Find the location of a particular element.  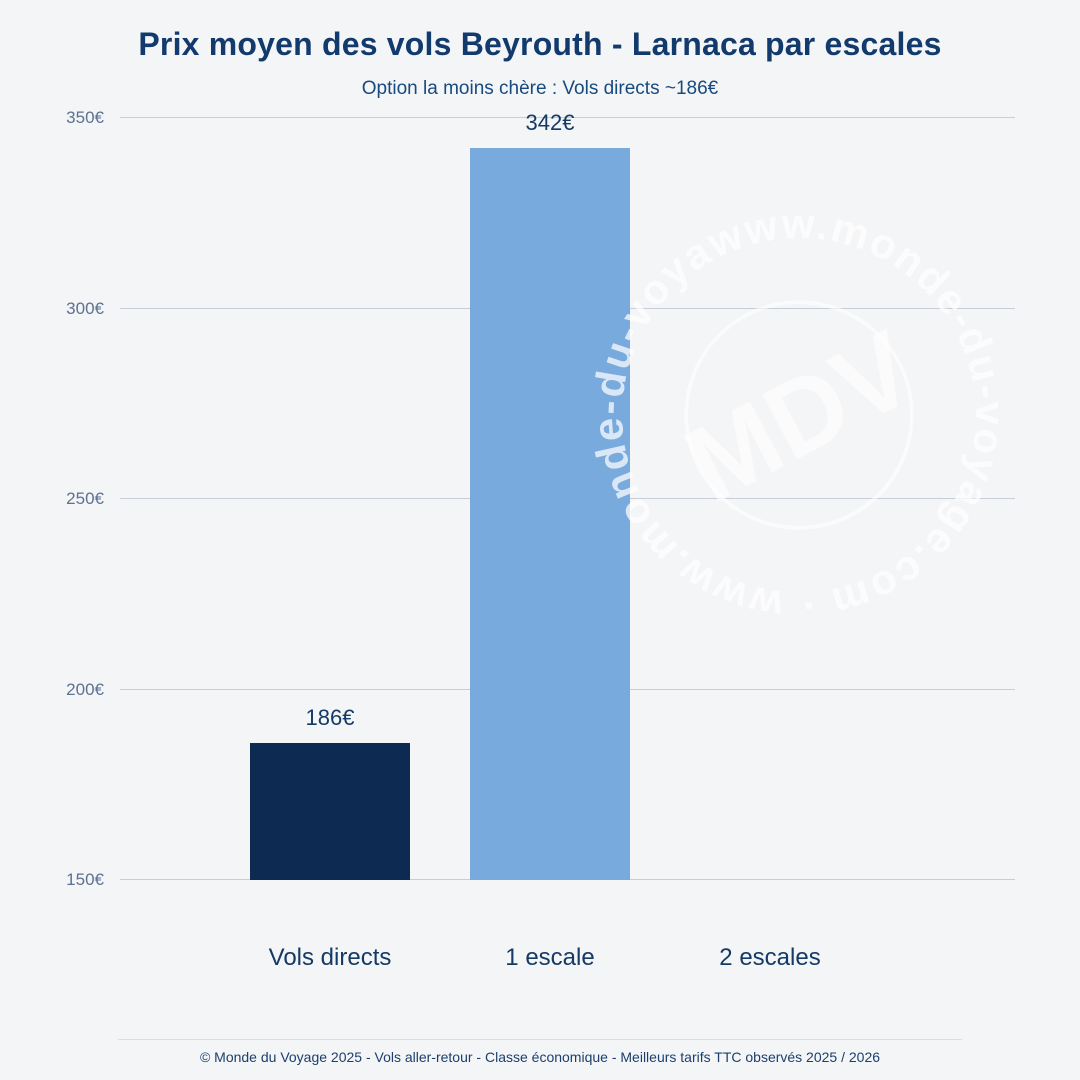

y-tick-label: 350€ is located at coordinates (85, 117).